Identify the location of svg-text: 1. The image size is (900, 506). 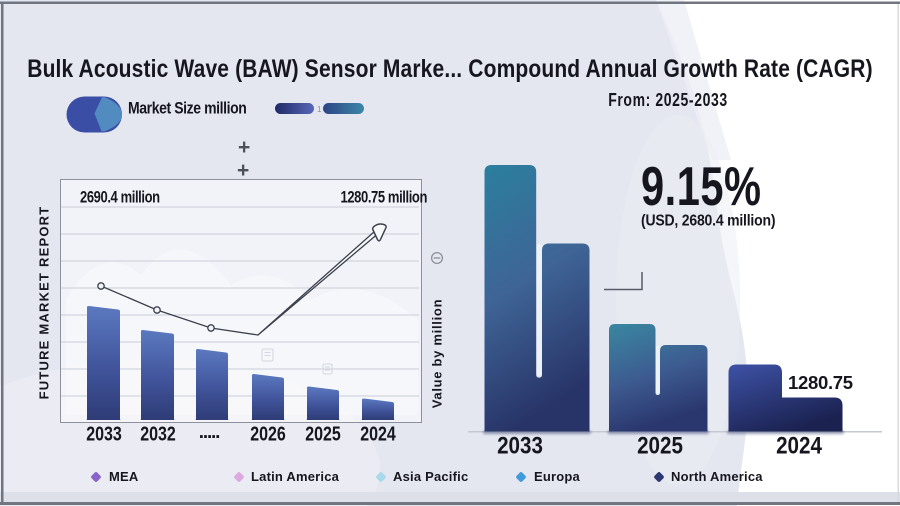
(319, 109).